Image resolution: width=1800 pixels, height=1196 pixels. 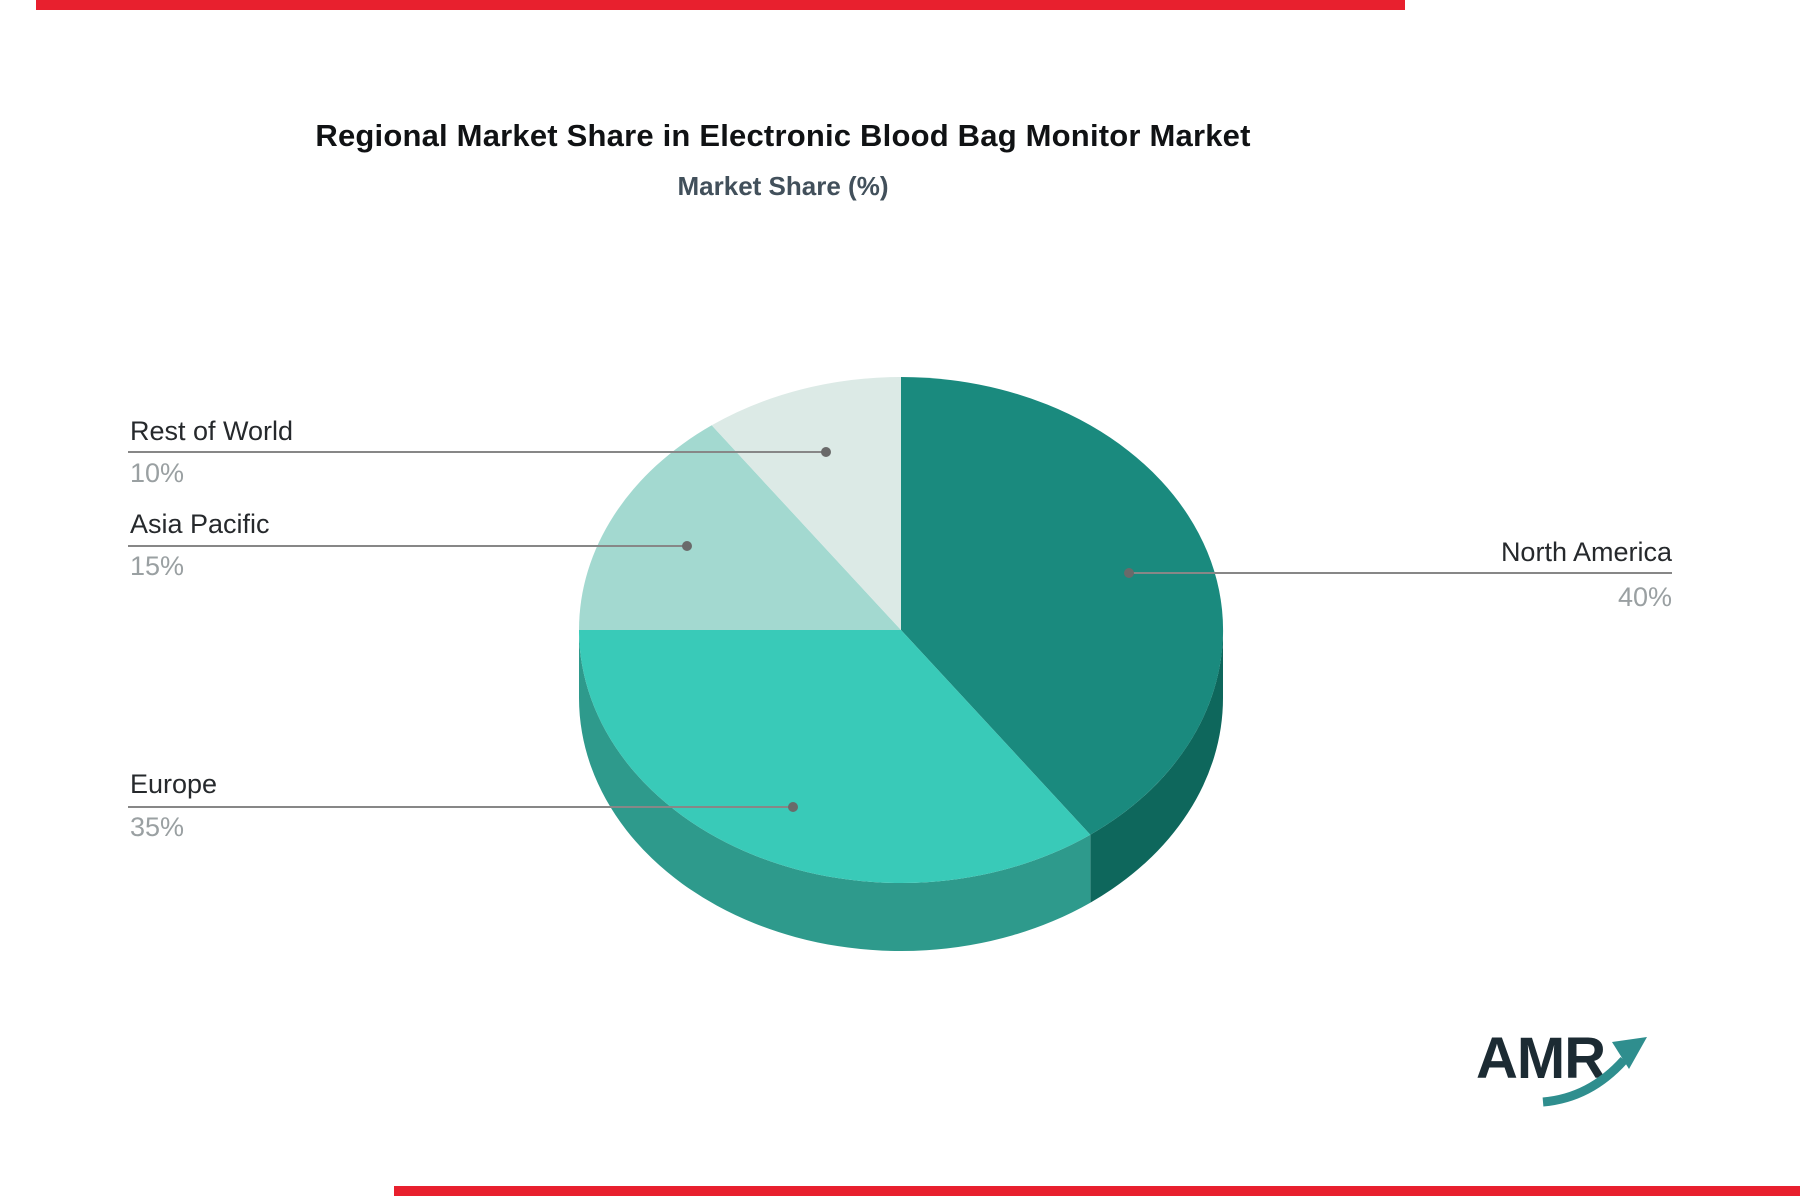 What do you see at coordinates (1629, 1053) in the screenshot?
I see `logo-arrow-head` at bounding box center [1629, 1053].